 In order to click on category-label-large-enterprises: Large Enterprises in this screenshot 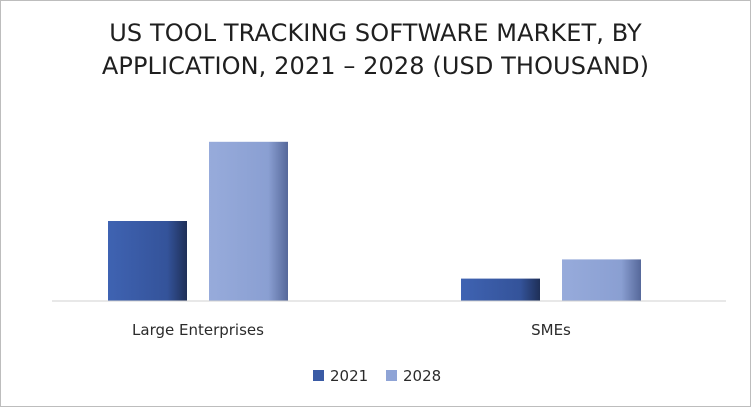, I will do `click(198, 330)`.